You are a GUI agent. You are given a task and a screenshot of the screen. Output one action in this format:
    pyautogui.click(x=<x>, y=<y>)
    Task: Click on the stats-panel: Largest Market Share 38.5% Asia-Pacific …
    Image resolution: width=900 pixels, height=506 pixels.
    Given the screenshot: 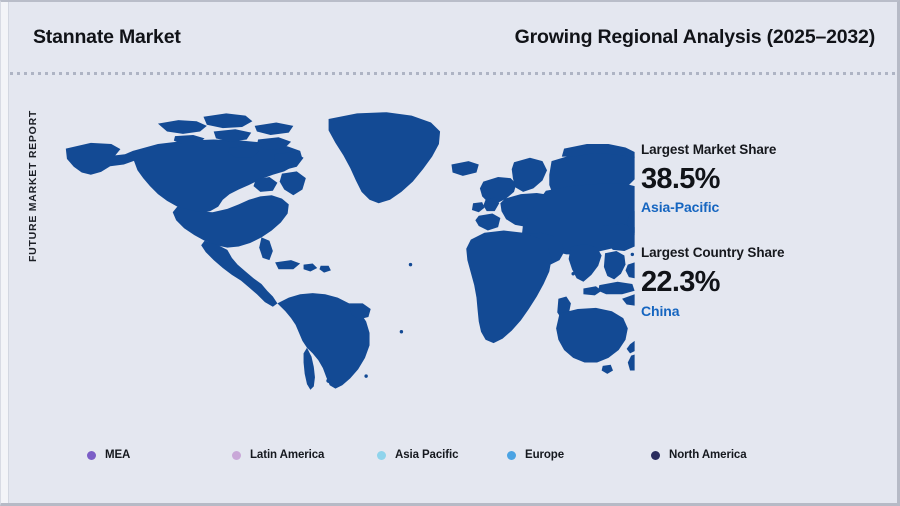 What is the action you would take?
    pyautogui.click(x=761, y=230)
    